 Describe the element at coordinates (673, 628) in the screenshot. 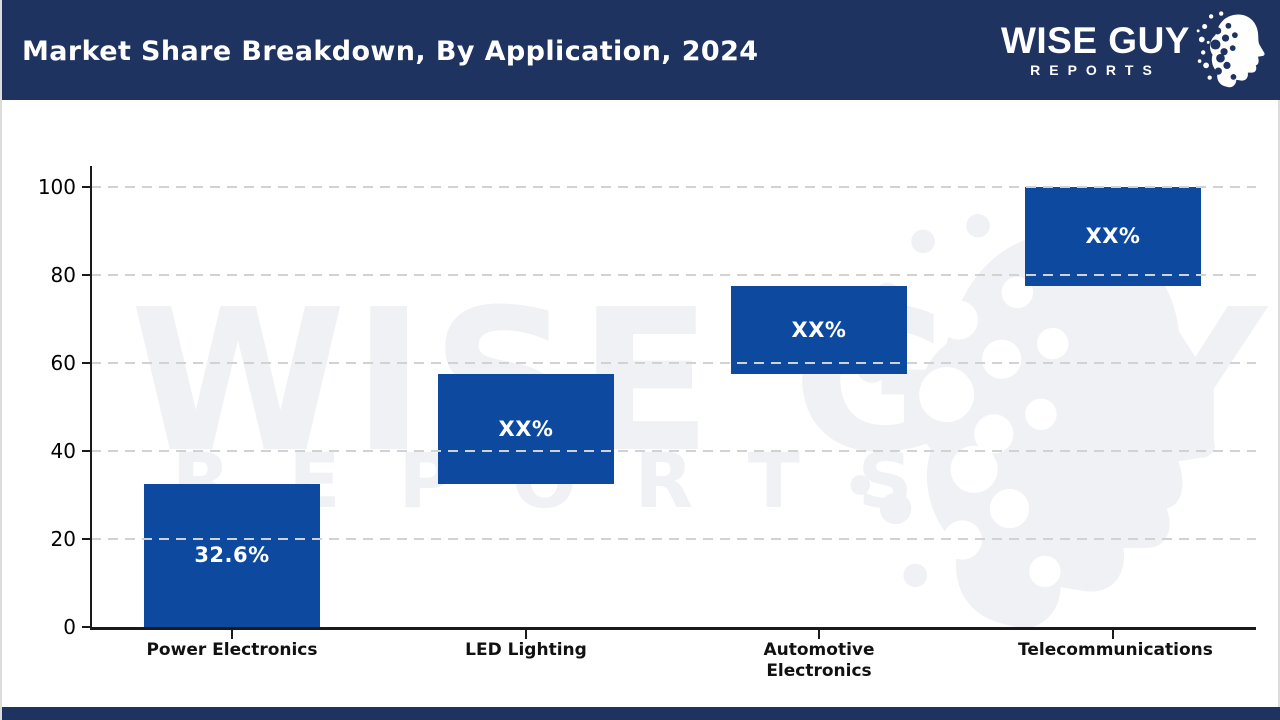

I see `x-axis-line` at that location.